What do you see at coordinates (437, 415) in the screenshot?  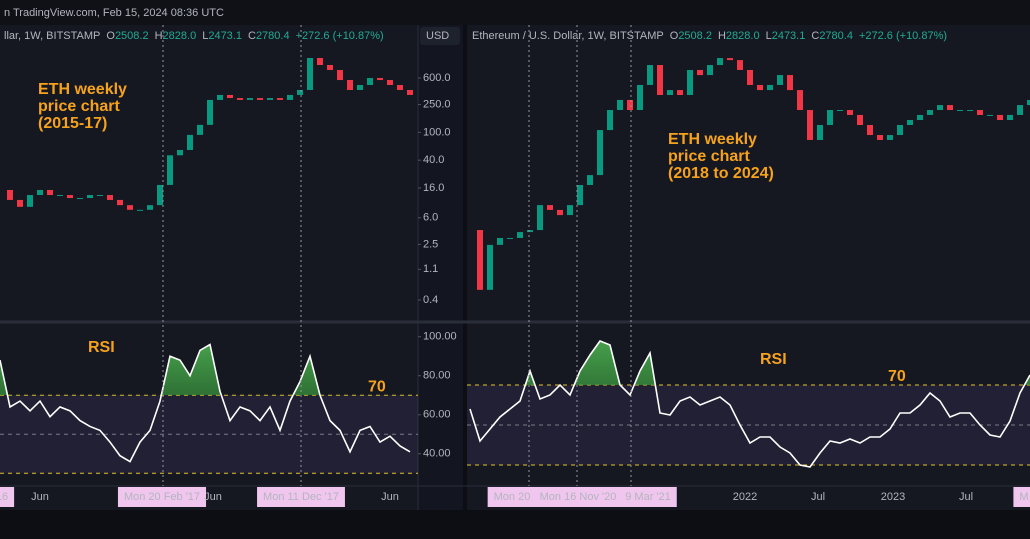 I see `y-tick-label: 60.00` at bounding box center [437, 415].